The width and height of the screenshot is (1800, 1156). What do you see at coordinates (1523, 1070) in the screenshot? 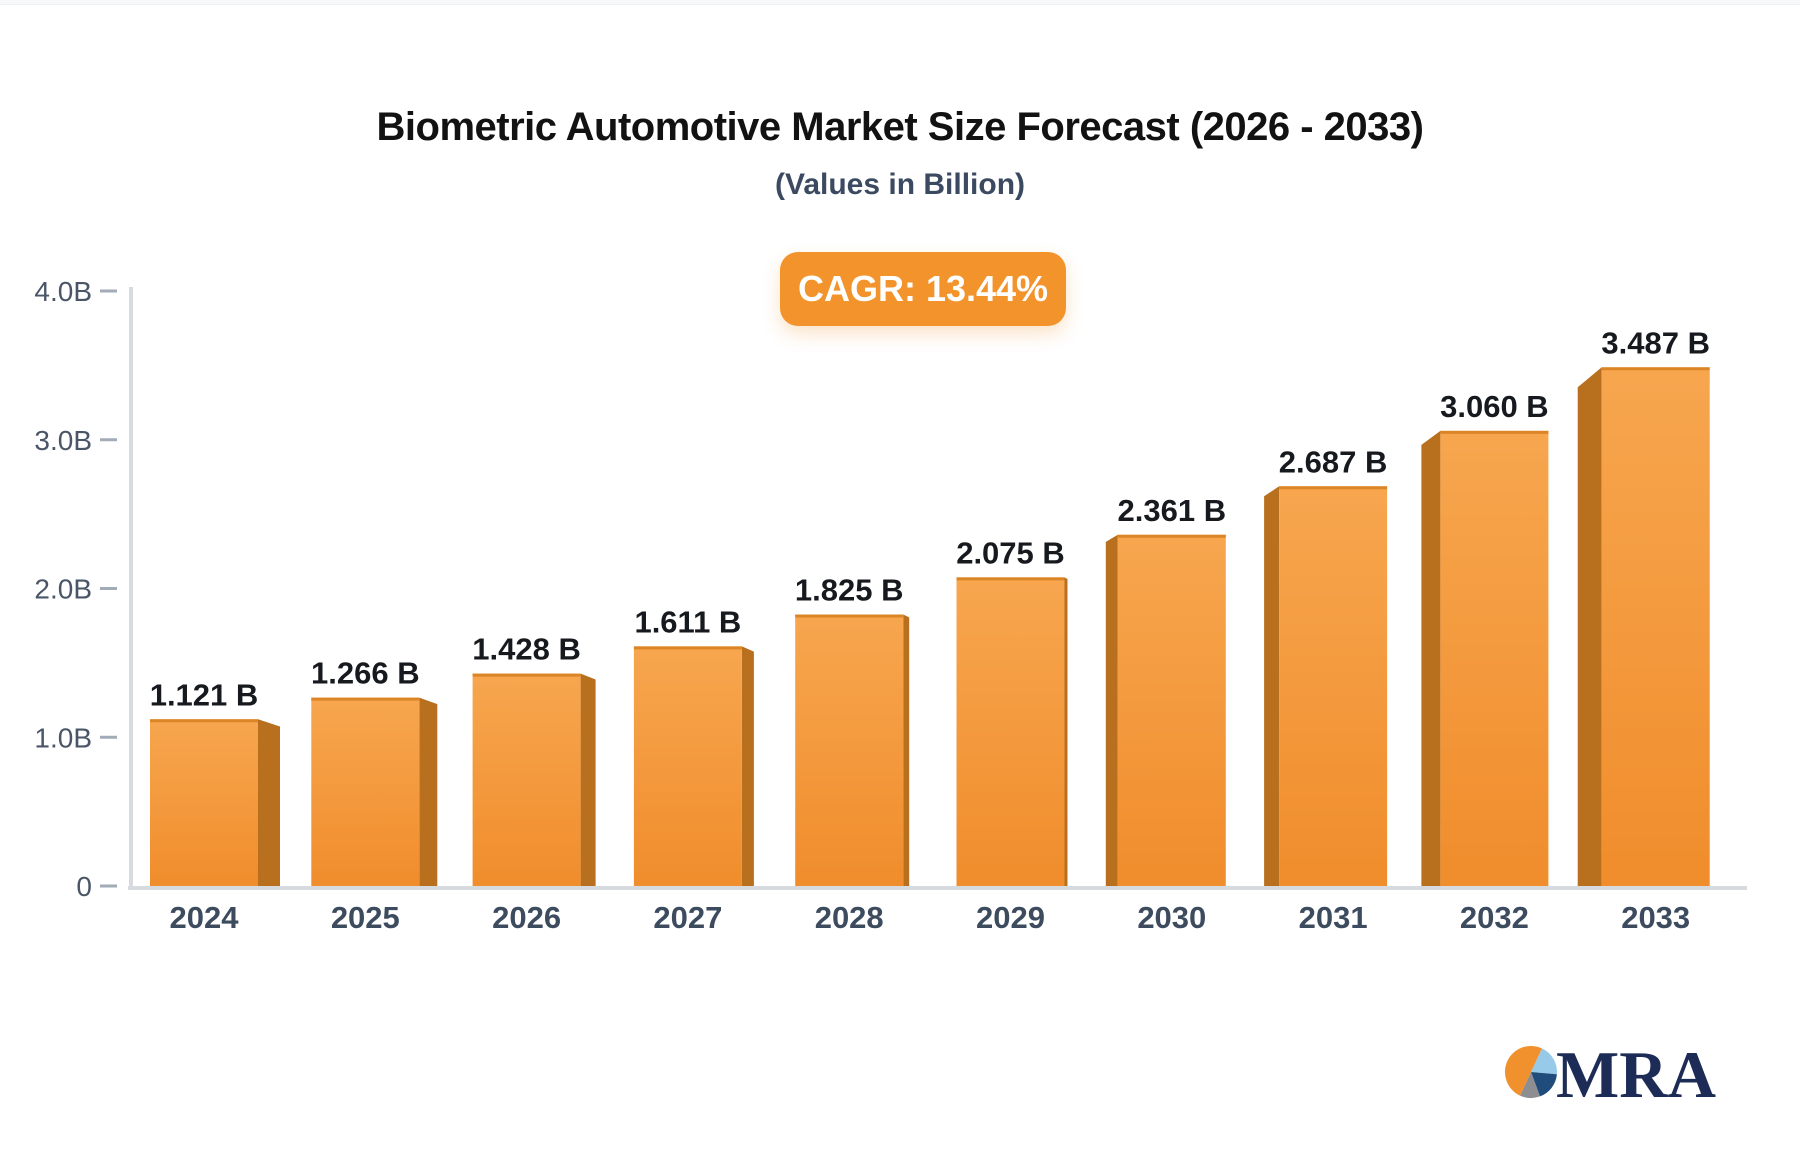
I see `pie-slice-orange` at bounding box center [1523, 1070].